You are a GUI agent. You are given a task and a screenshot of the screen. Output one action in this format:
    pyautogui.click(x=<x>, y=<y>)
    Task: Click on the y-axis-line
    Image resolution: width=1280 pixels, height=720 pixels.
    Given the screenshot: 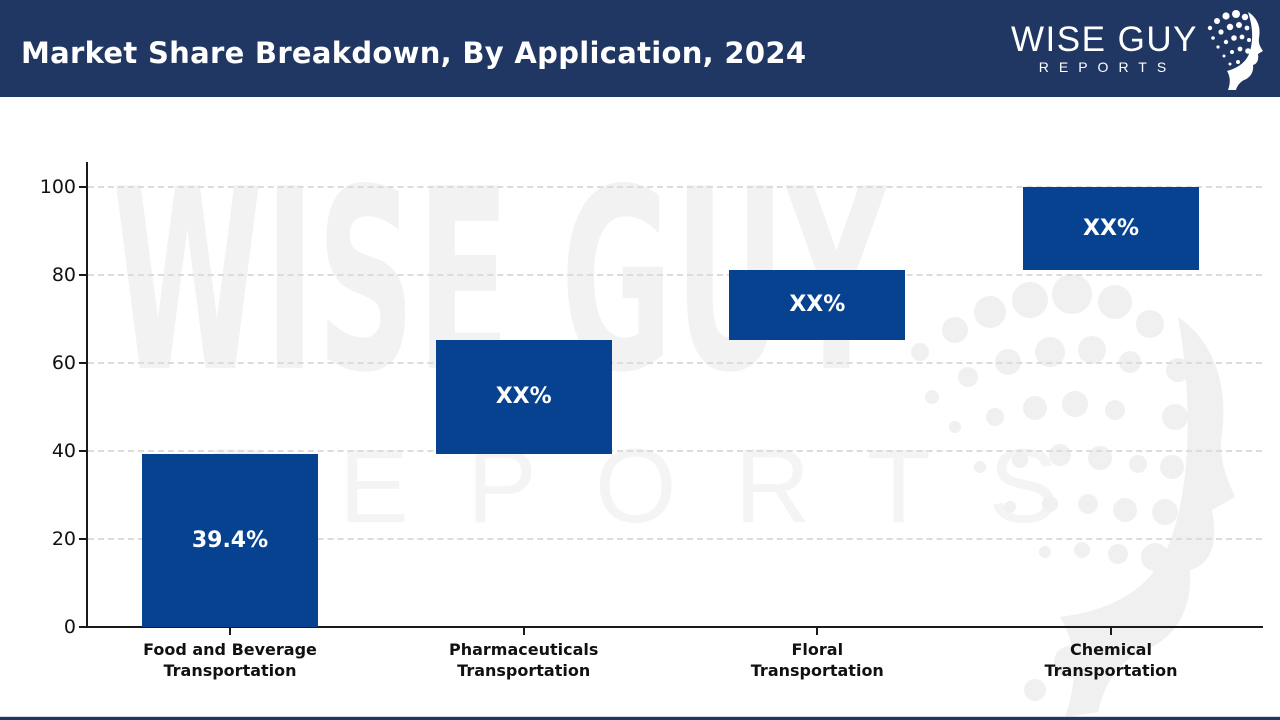 What is the action you would take?
    pyautogui.click(x=87, y=395)
    